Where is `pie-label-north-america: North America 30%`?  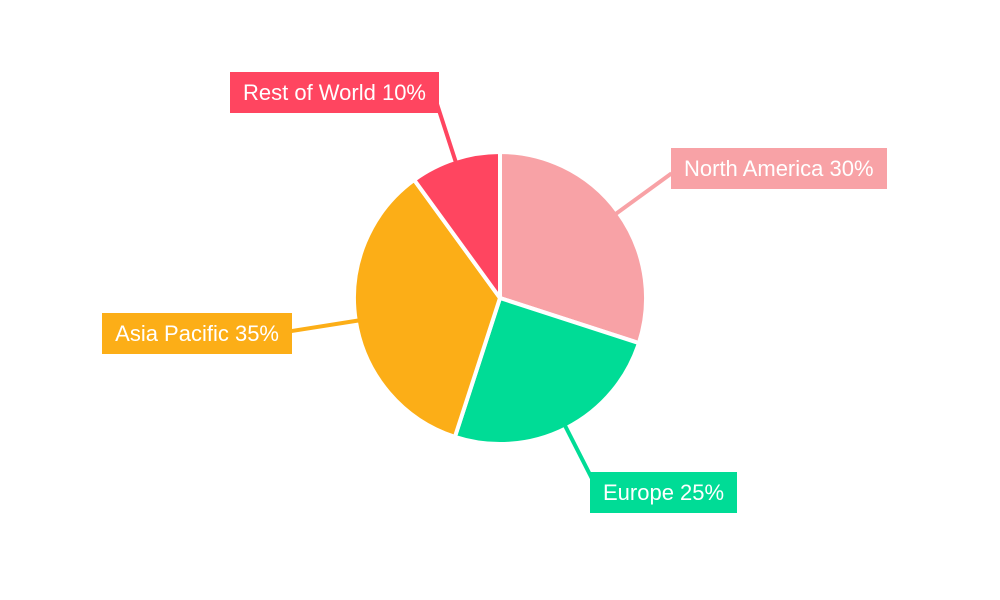 pie-label-north-america: North America 30% is located at coordinates (779, 168).